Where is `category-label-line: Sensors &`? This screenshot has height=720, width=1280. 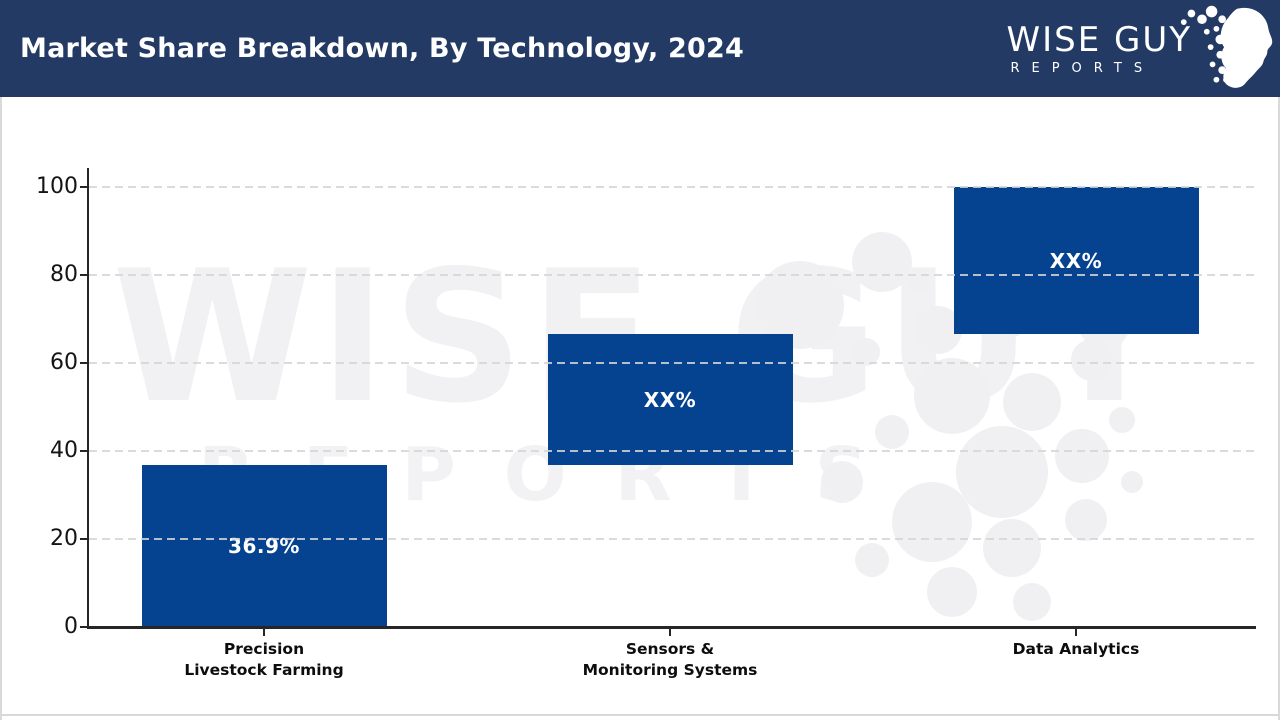 category-label-line: Sensors & is located at coordinates (670, 649).